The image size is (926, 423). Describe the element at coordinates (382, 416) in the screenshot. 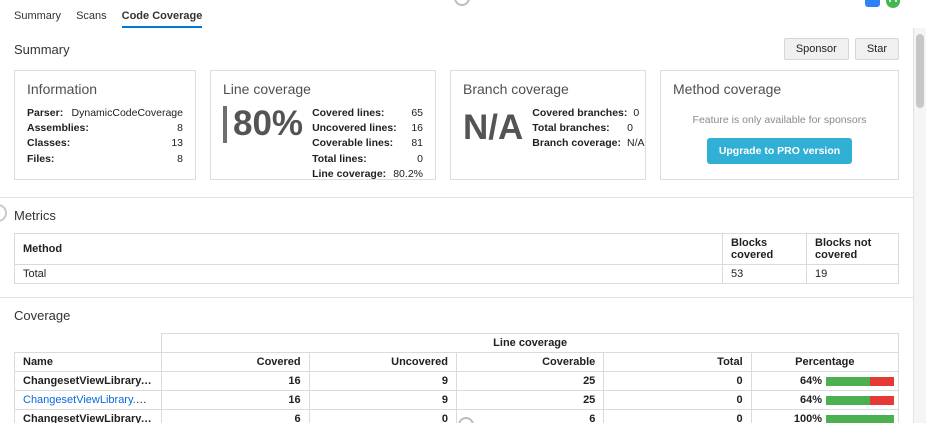

I see `uncovered-value: 0` at that location.